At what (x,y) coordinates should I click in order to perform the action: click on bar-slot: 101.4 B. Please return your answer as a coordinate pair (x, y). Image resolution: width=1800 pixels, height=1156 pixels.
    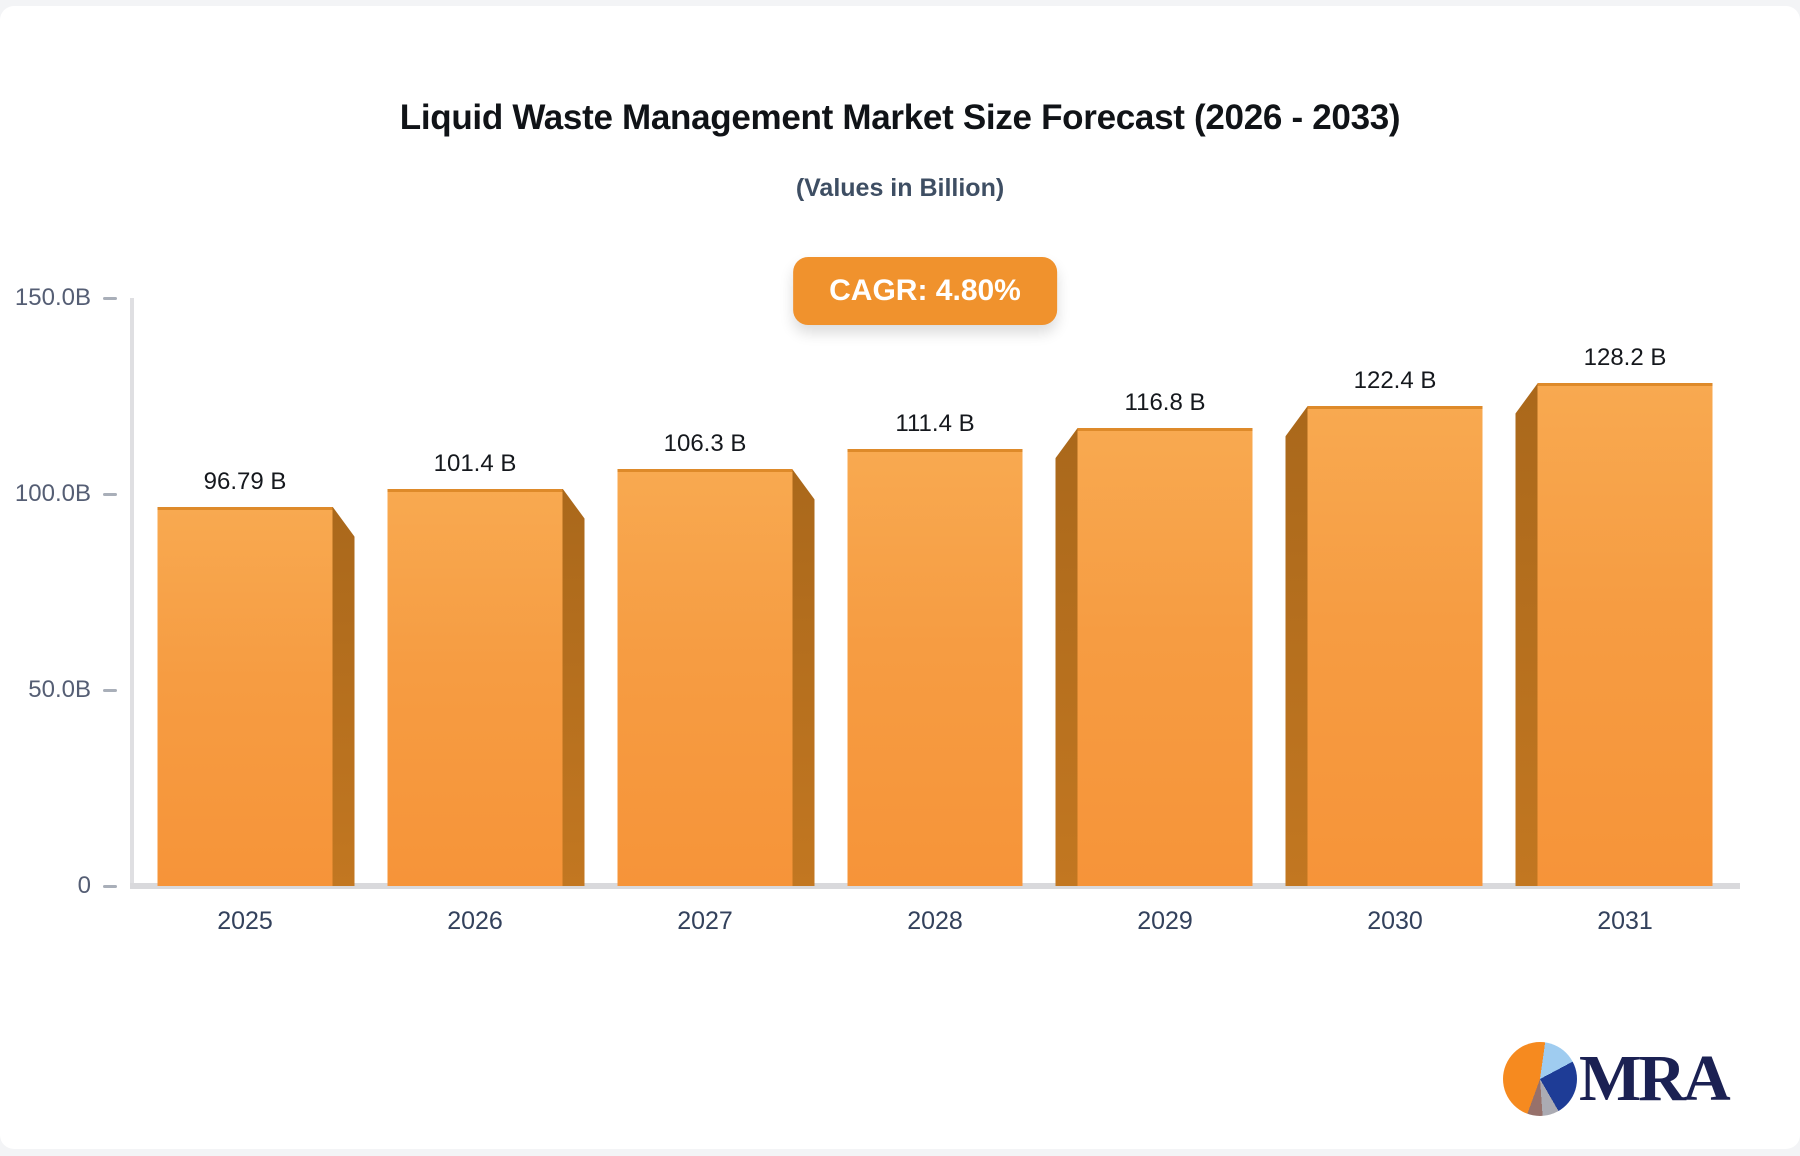
    Looking at the image, I should click on (475, 592).